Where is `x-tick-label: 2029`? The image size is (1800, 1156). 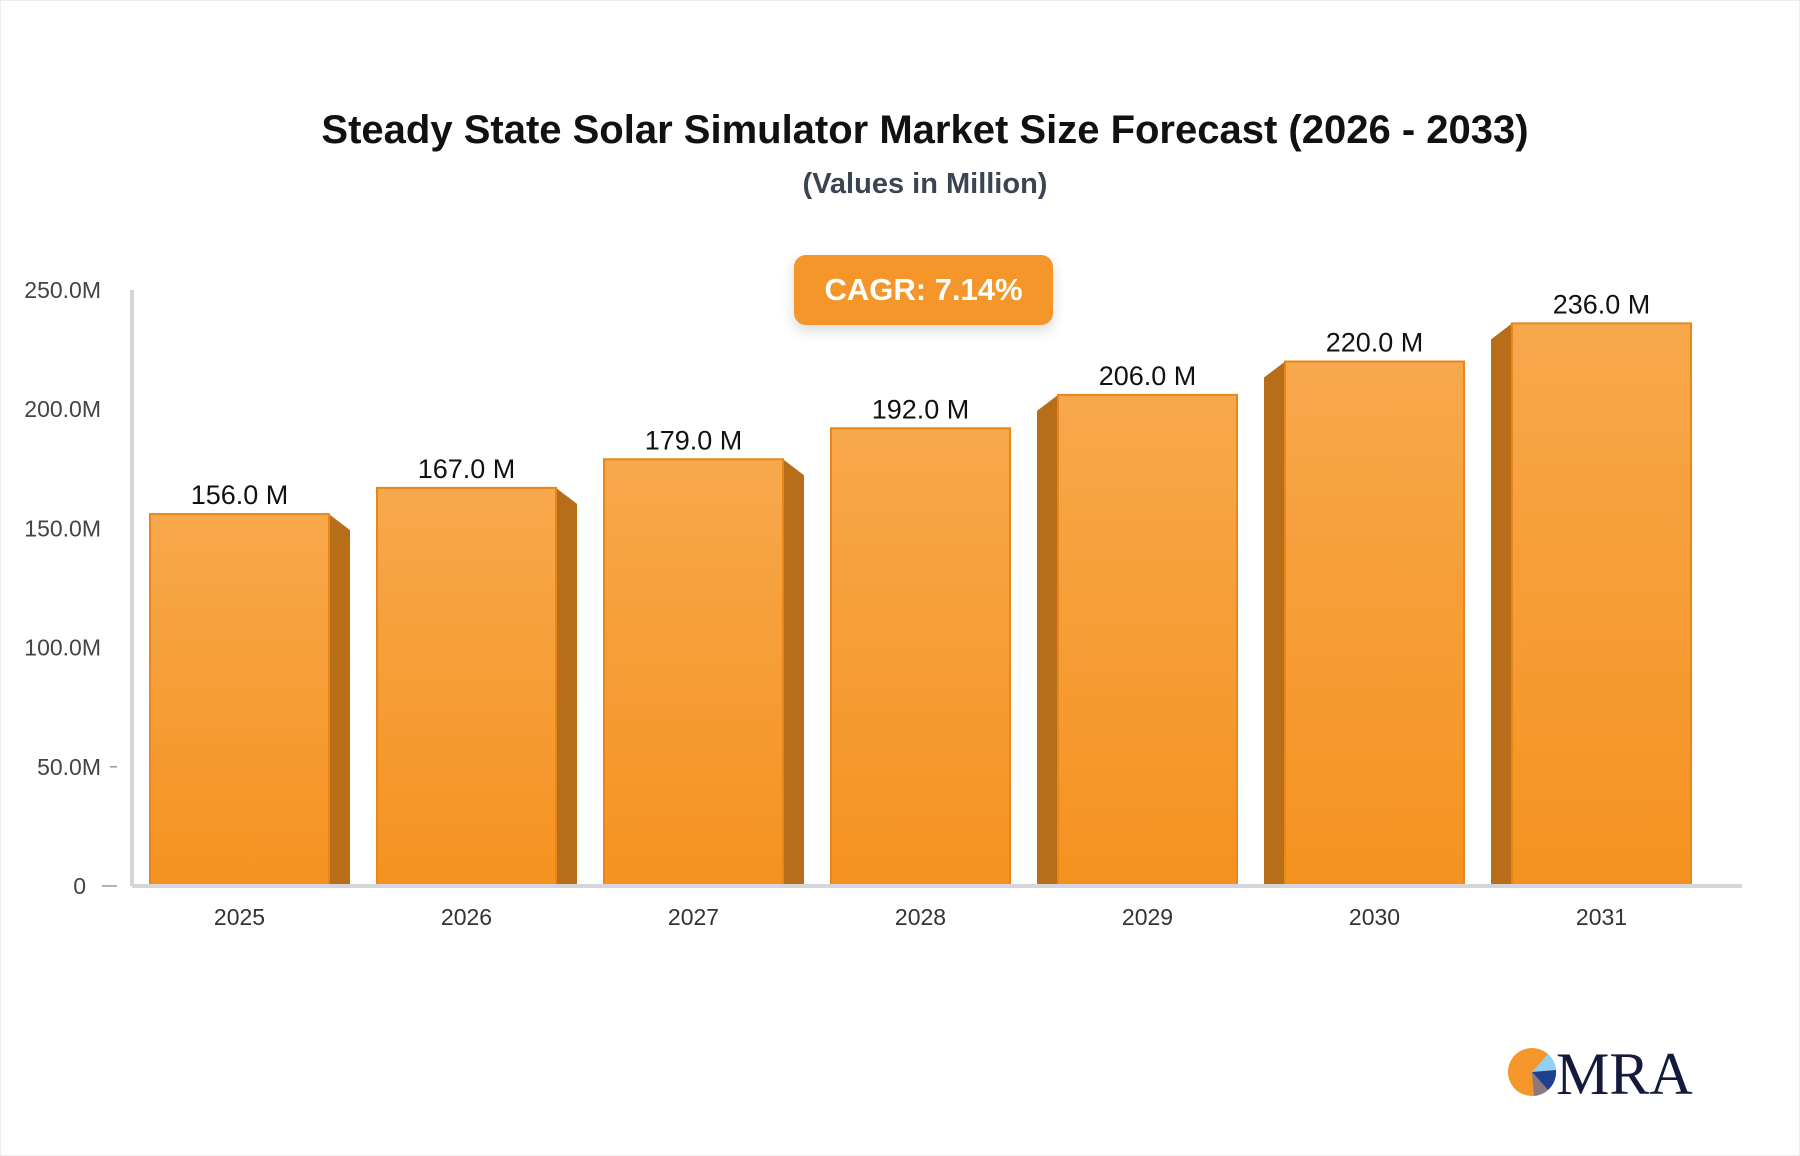
x-tick-label: 2029 is located at coordinates (1147, 917).